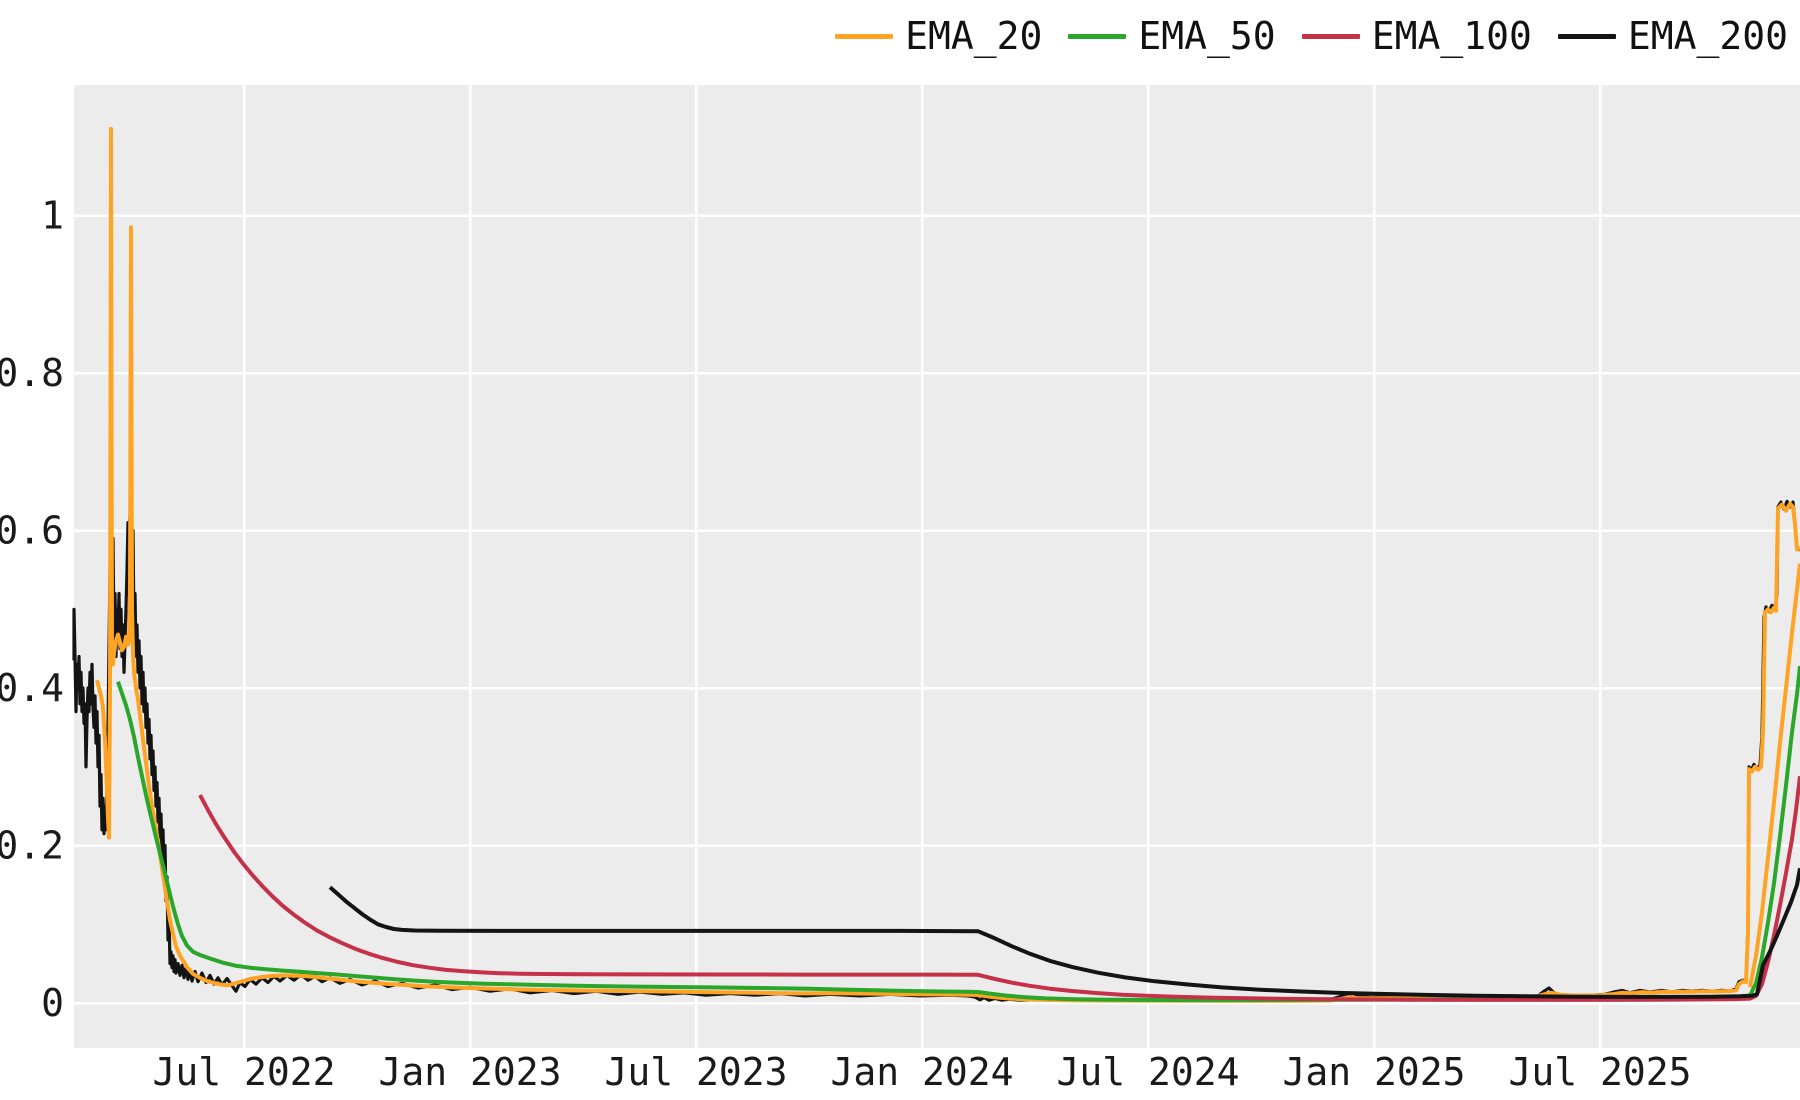  Describe the element at coordinates (1147, 1072) in the screenshot. I see `x-tick-label: Jul 2024` at that location.